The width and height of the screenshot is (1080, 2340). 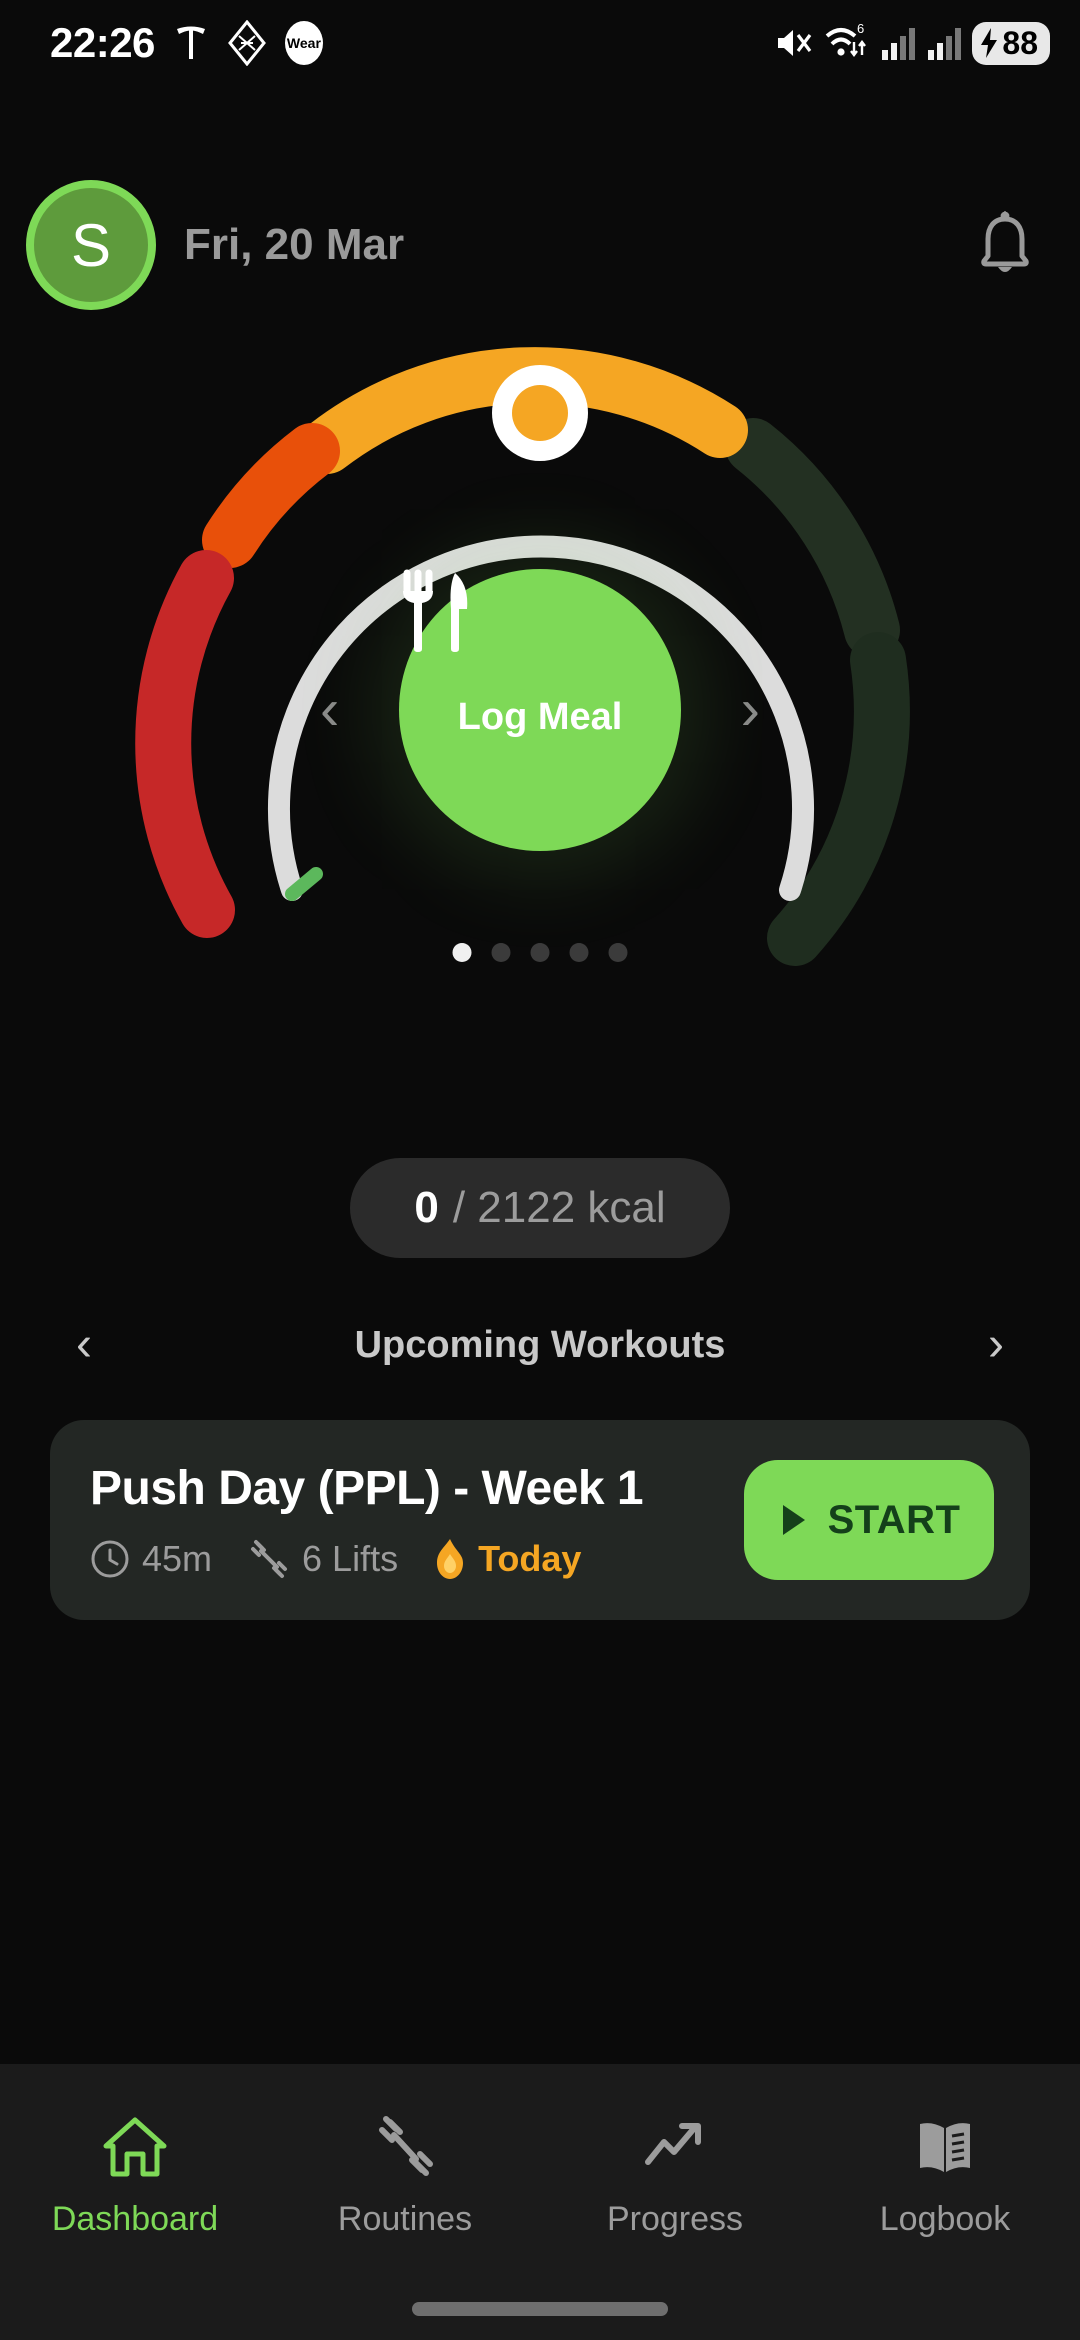 What do you see at coordinates (540, 413) in the screenshot?
I see `gauge-knob-center` at bounding box center [540, 413].